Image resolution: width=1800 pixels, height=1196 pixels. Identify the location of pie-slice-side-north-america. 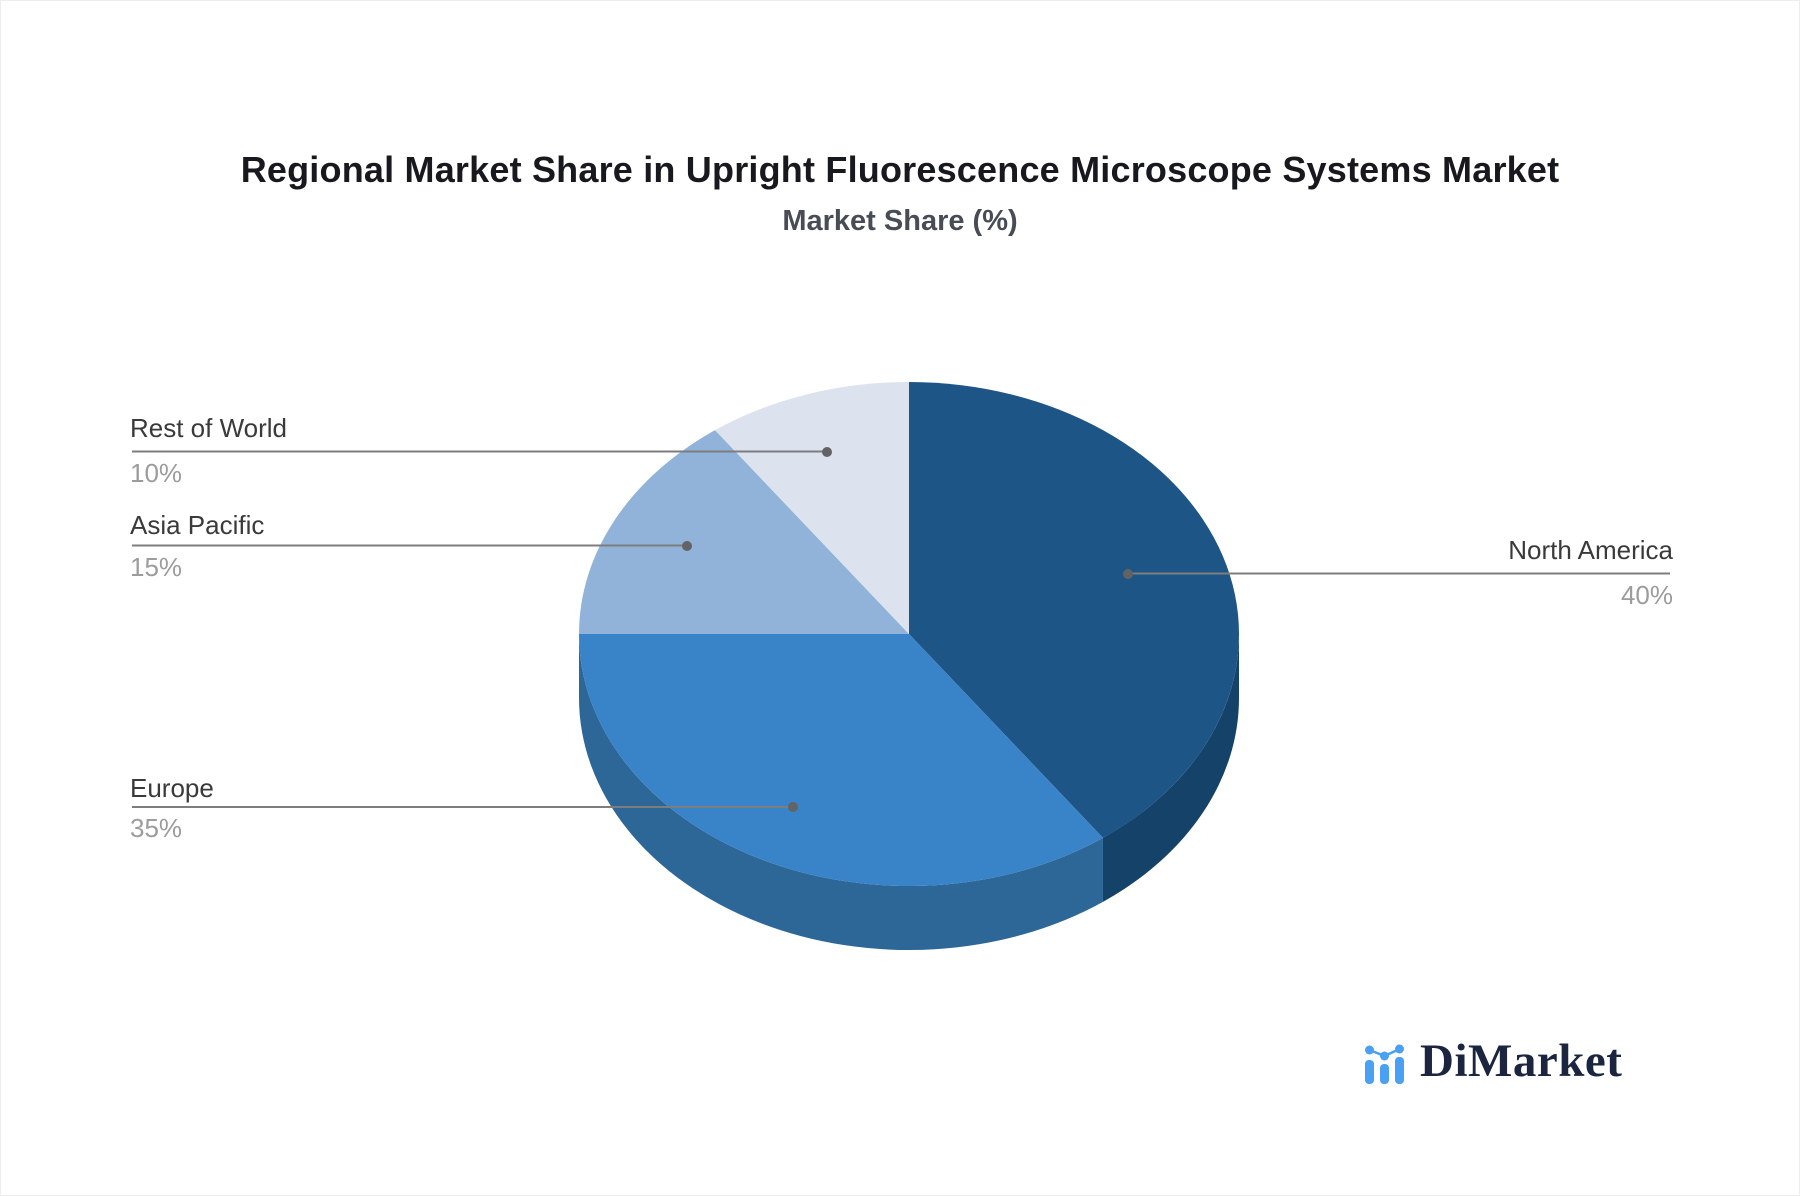
(1170, 768).